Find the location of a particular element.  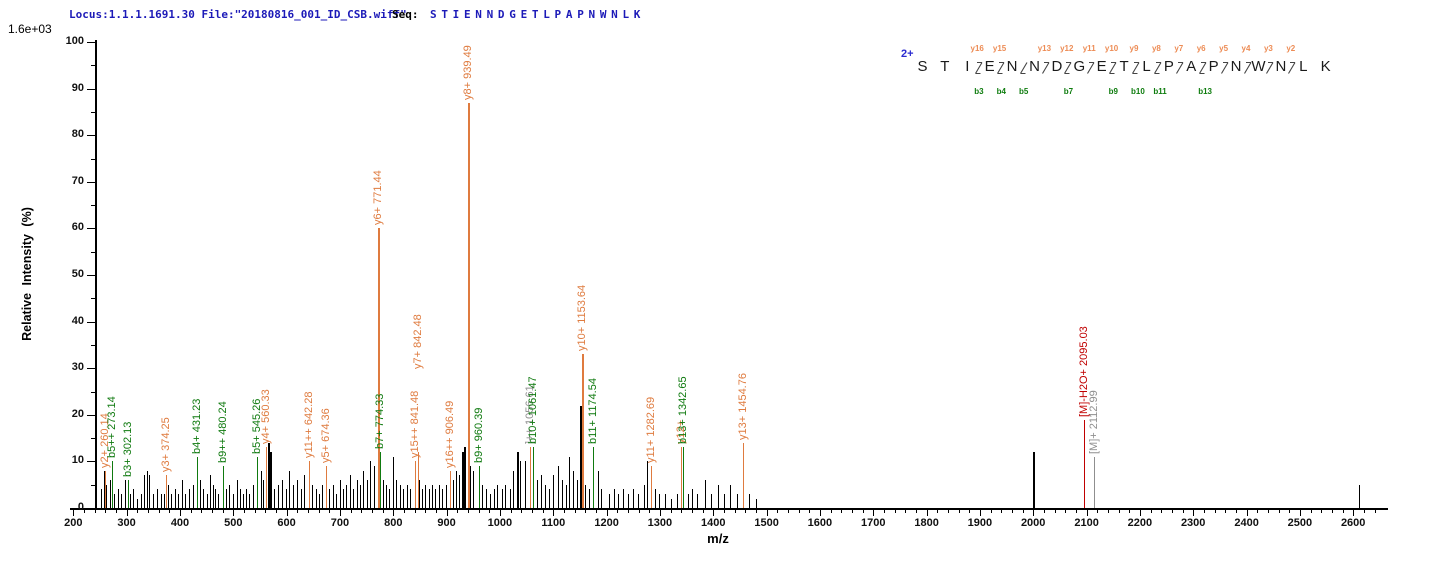

x-tick-label: 1600 is located at coordinates (820, 523).